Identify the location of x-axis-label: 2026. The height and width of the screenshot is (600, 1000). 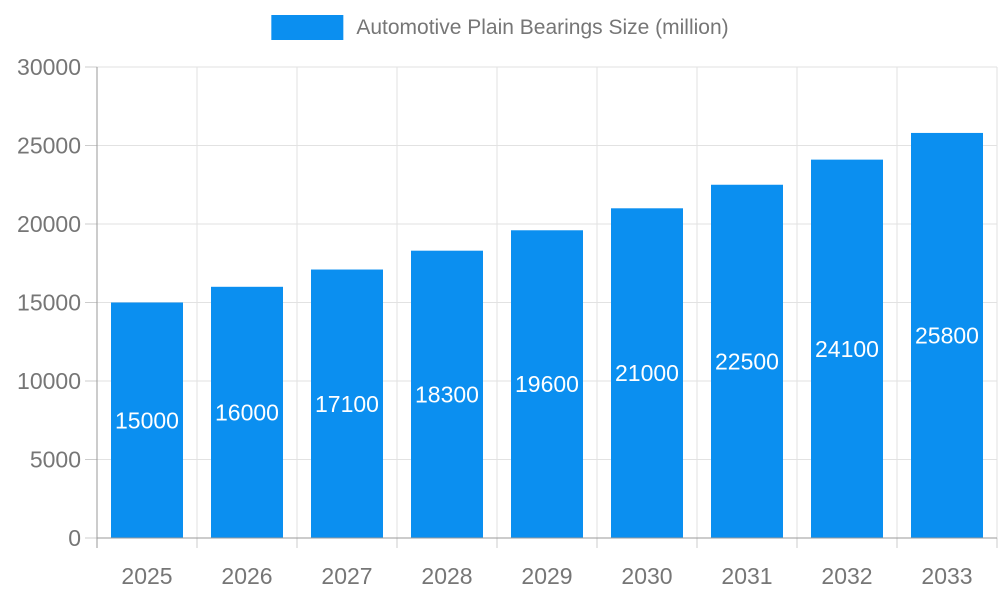
(246, 576).